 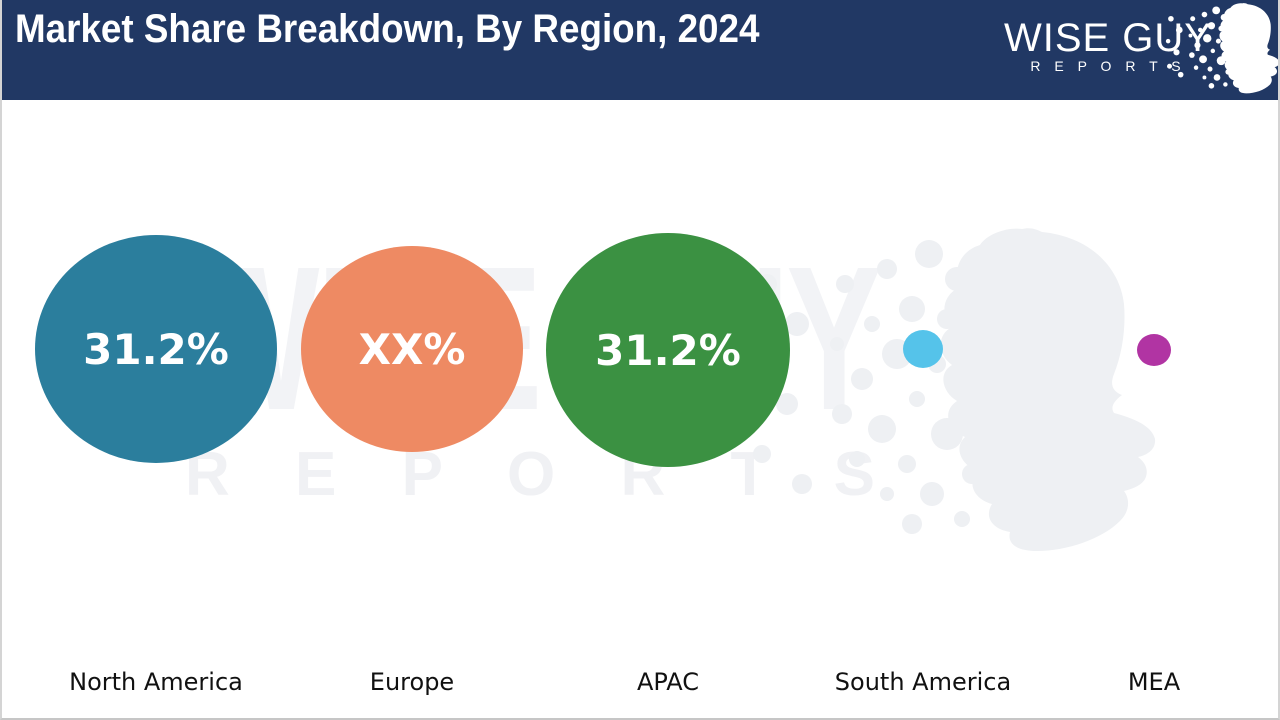 I want to click on category-label-europe: Europe, so click(x=412, y=682).